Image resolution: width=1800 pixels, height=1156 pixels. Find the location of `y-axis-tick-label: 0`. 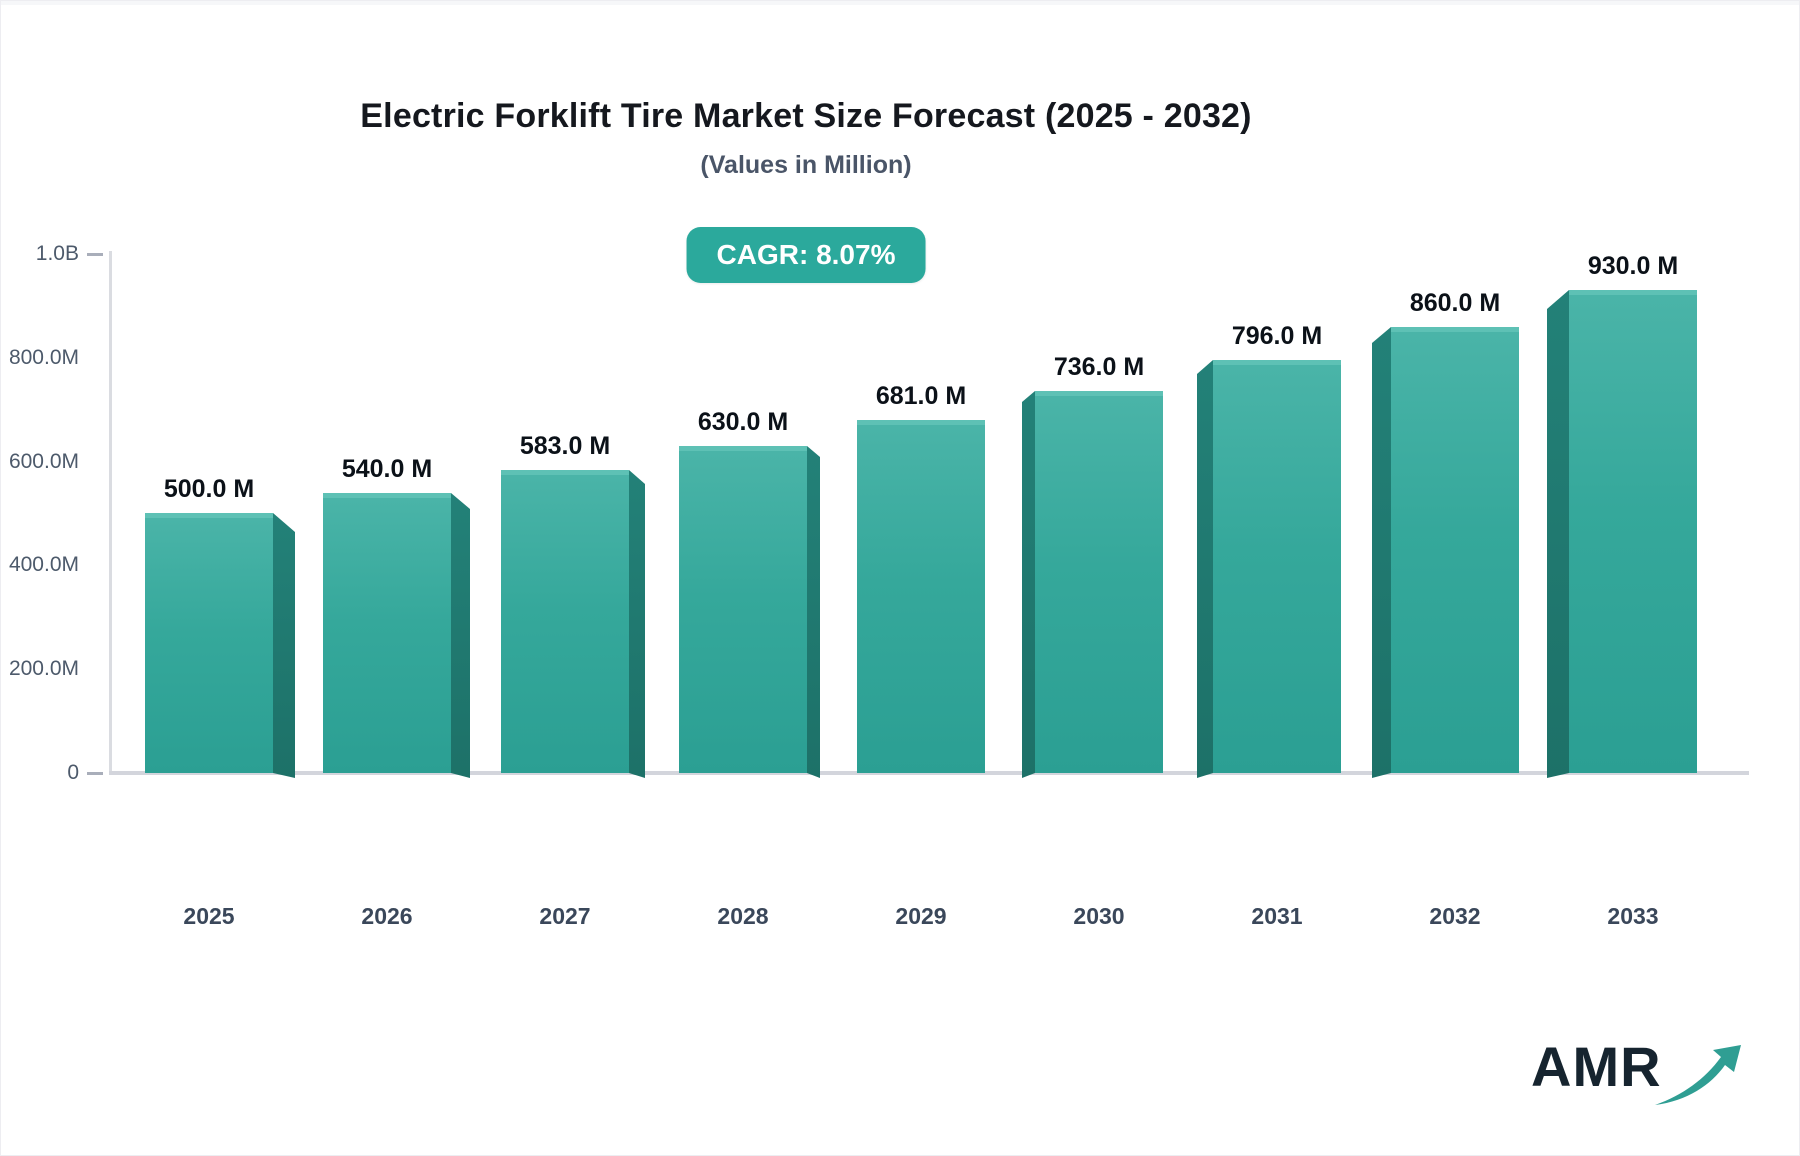

y-axis-tick-label: 0 is located at coordinates (73, 772).